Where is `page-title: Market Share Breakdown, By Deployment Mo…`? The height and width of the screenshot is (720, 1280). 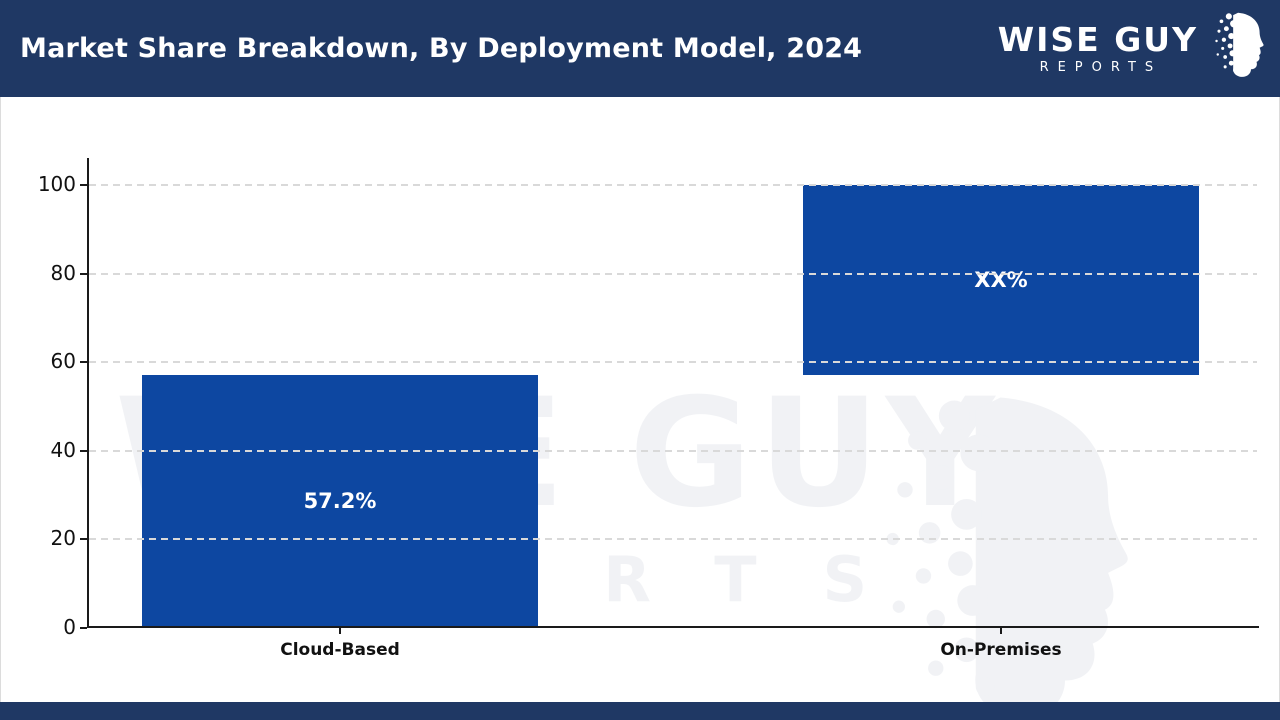
page-title: Market Share Breakdown, By Deployment Mo… is located at coordinates (441, 48).